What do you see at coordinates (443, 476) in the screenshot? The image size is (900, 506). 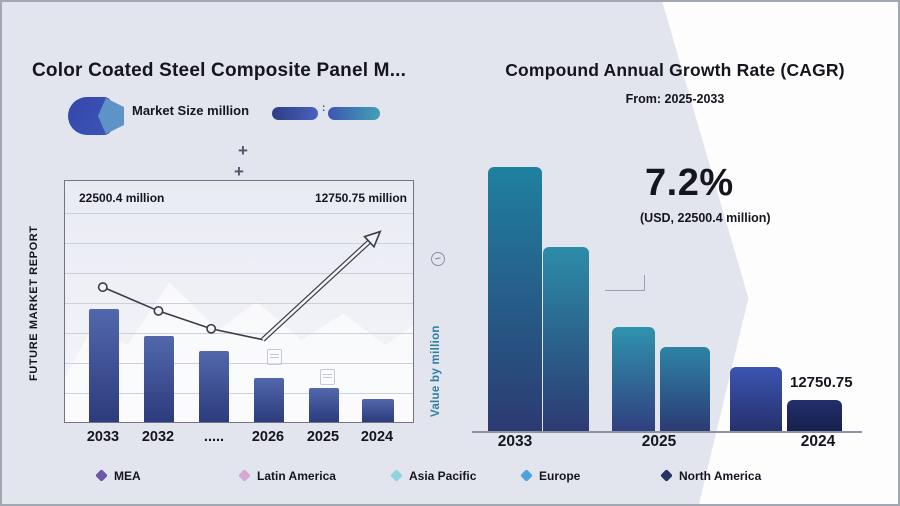 I see `legend-item-label: Asia Pacific` at bounding box center [443, 476].